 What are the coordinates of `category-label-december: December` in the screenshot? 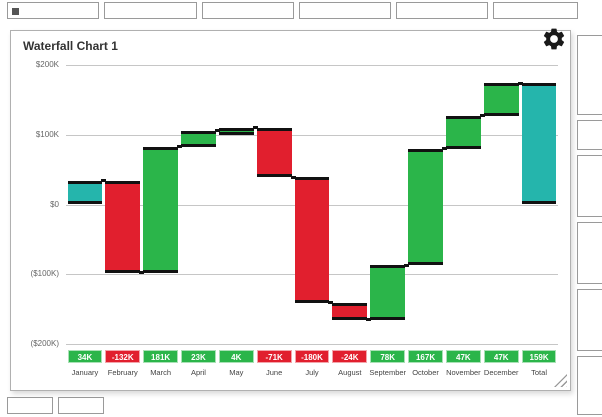 It's located at (501, 372).